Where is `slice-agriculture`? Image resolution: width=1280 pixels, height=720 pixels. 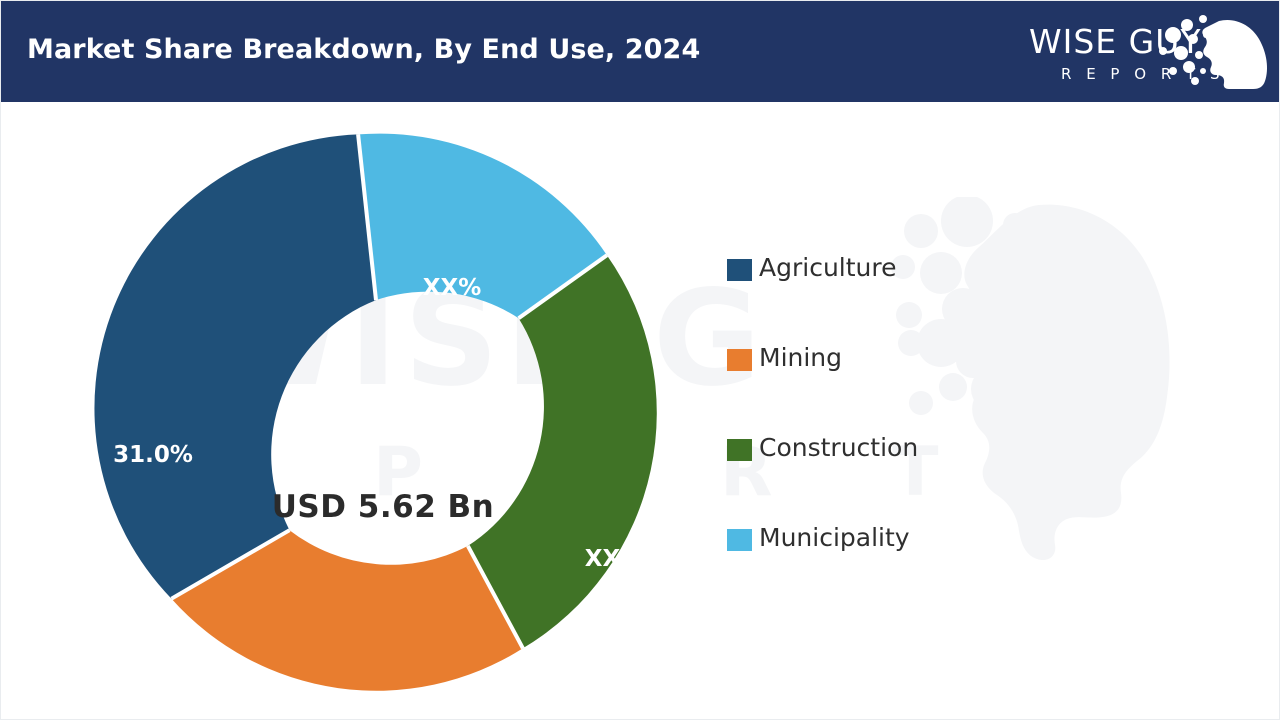
slice-agriculture is located at coordinates (235, 366).